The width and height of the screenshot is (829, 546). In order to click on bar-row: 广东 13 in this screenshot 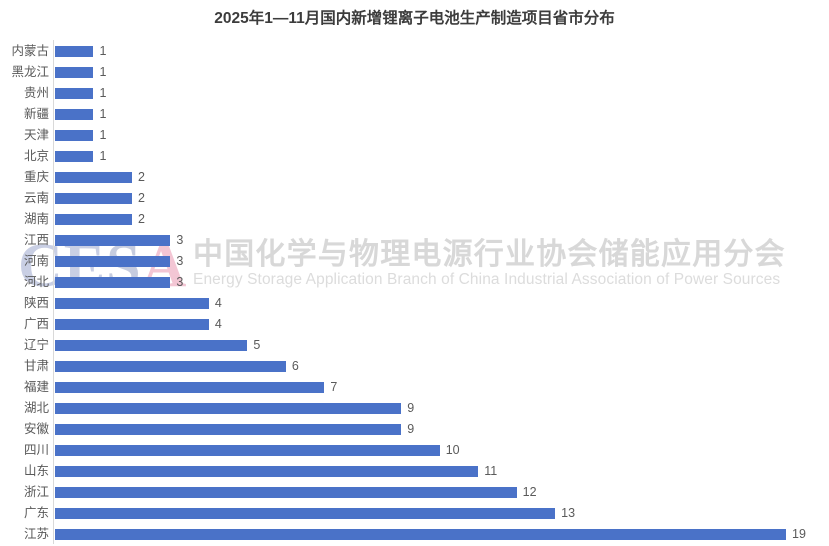, I will do `click(414, 513)`.